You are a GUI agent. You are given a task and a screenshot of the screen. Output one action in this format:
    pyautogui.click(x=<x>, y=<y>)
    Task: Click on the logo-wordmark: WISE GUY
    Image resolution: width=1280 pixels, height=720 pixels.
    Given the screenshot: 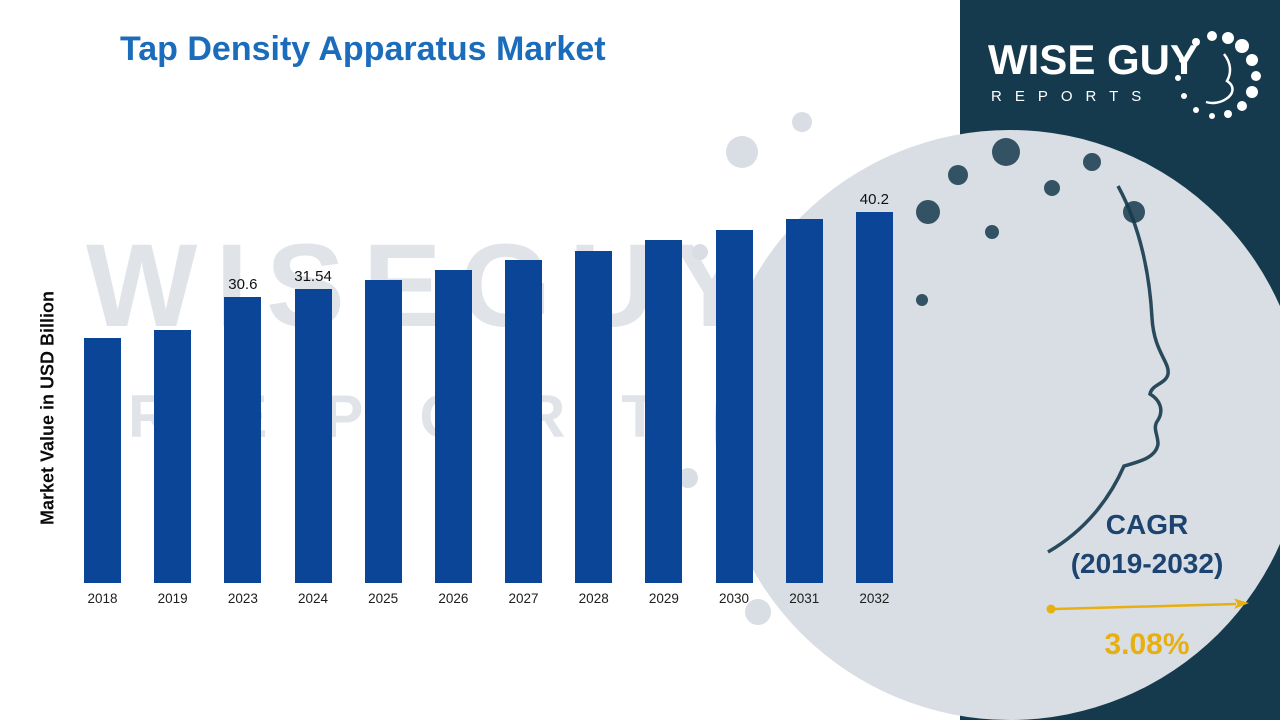 What is the action you would take?
    pyautogui.click(x=1093, y=59)
    